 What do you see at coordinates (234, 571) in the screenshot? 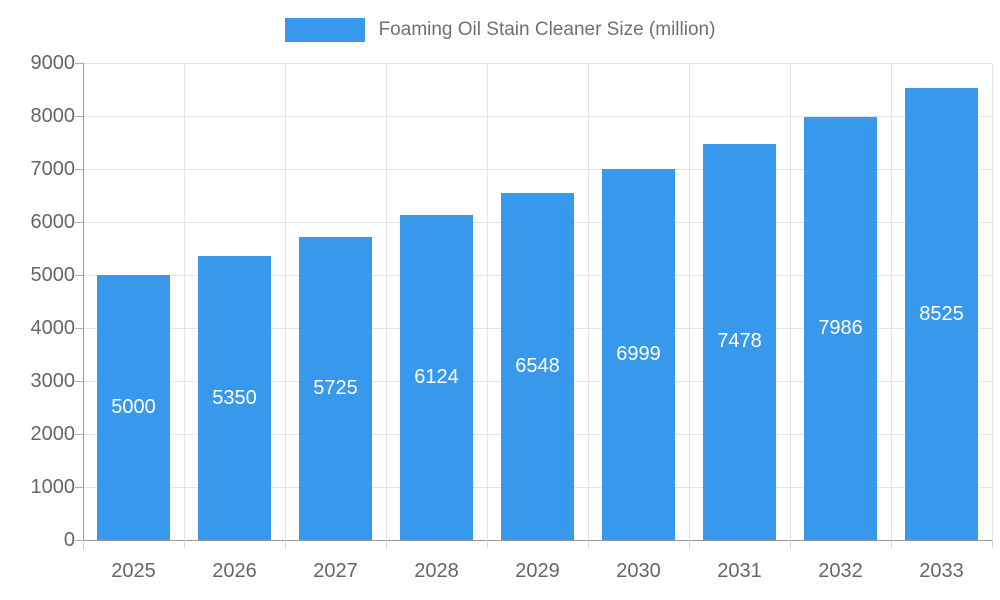
I see `x-axis-label: 2026` at bounding box center [234, 571].